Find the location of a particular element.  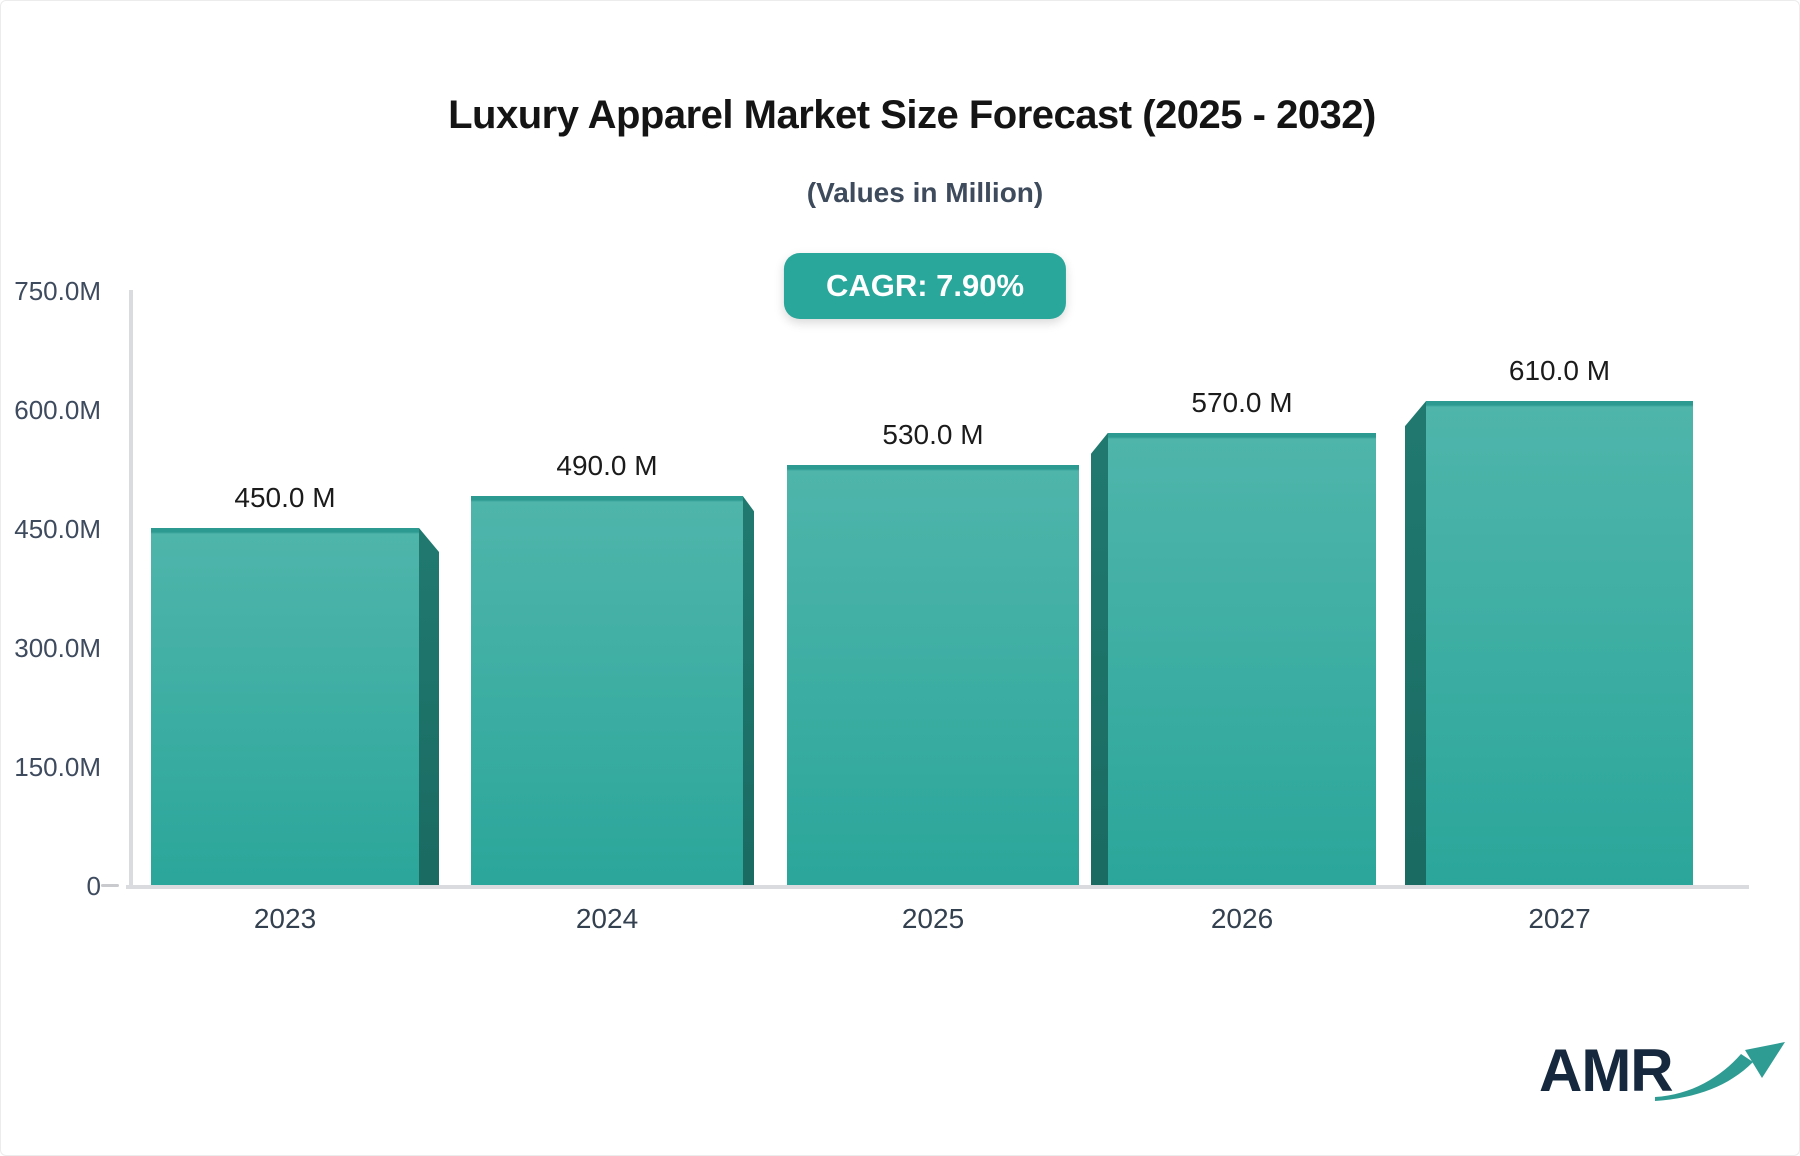

growth-arrow-icon is located at coordinates (1720, 1071).